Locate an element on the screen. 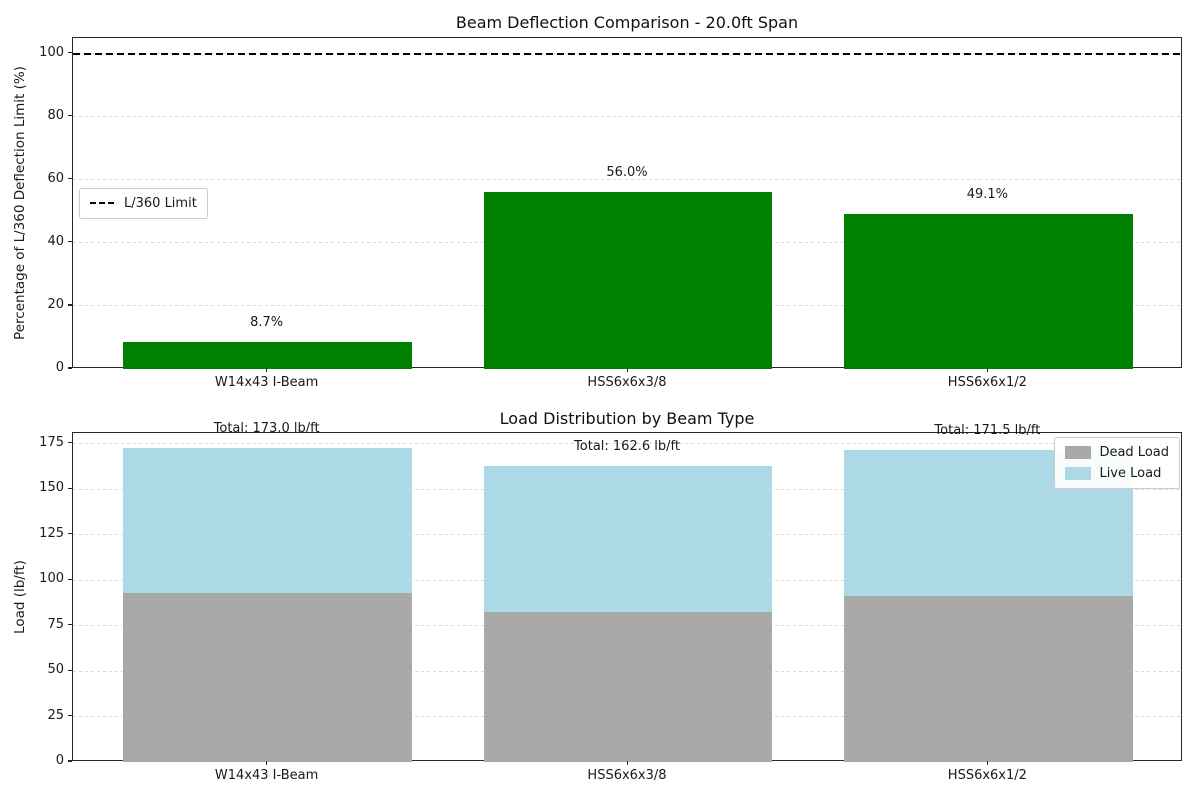  legend-entry: Dead Load is located at coordinates (1117, 452).